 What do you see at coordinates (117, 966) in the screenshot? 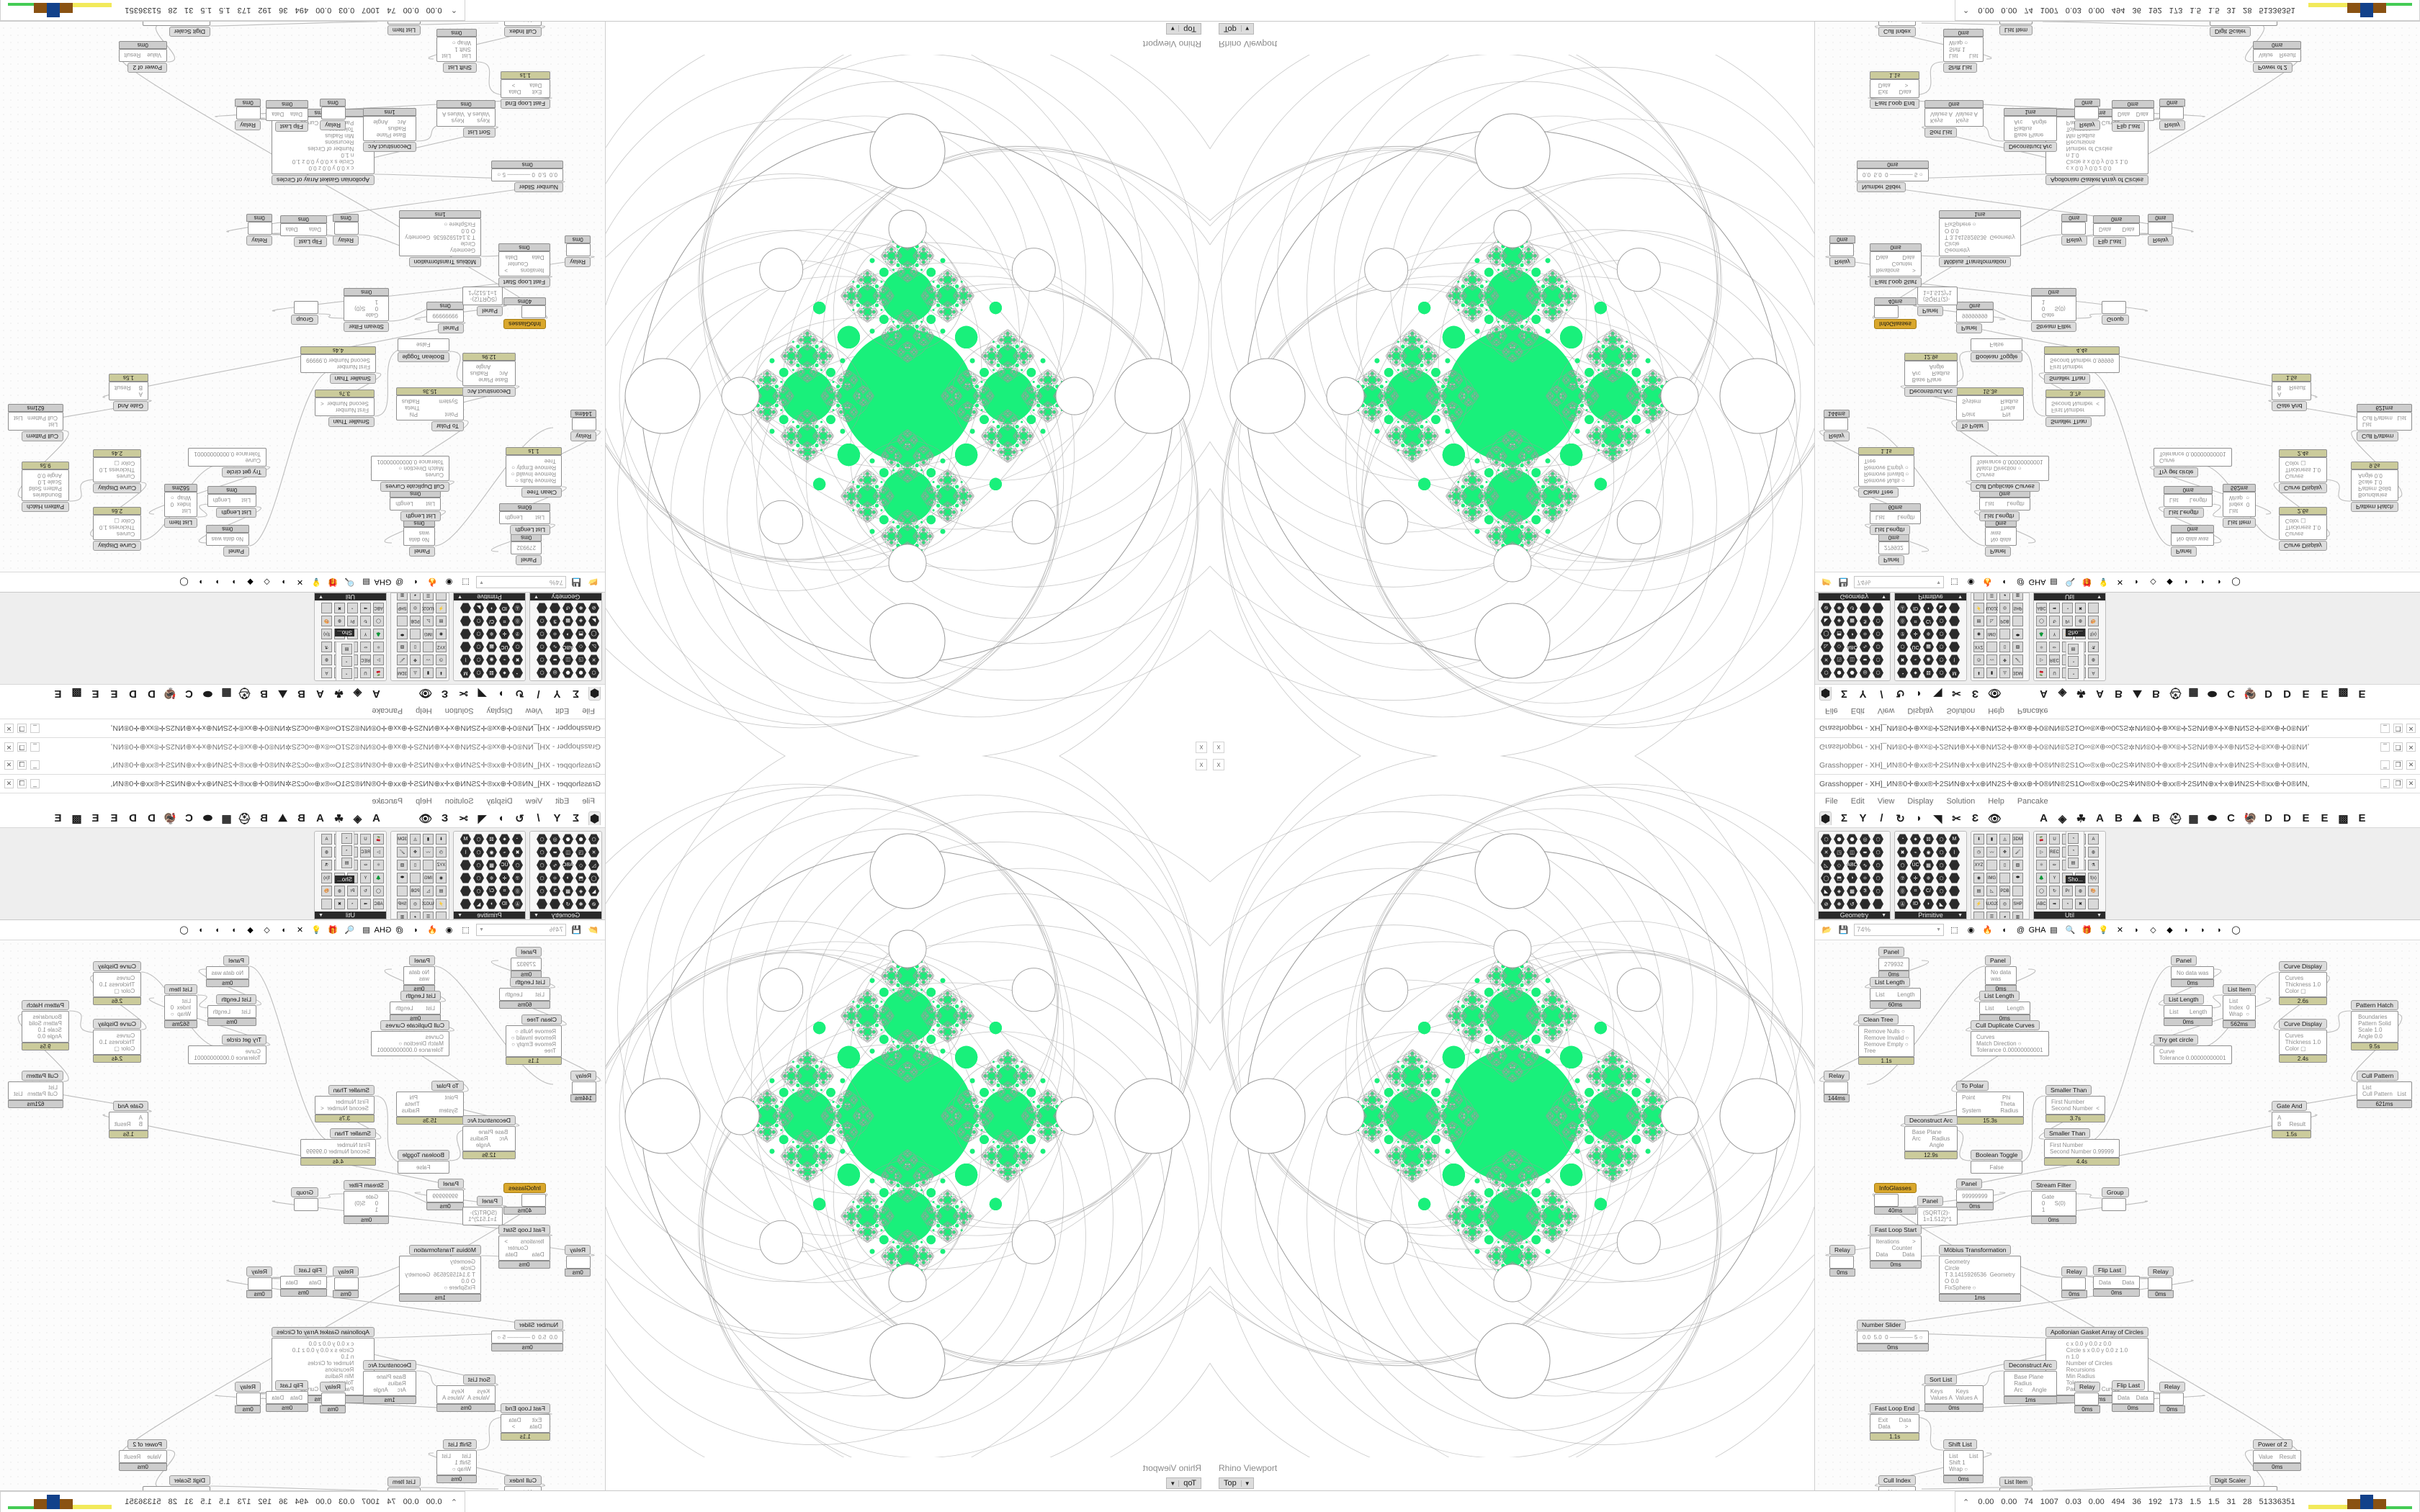
I see `gh-node-caption: Curve Display` at bounding box center [117, 966].